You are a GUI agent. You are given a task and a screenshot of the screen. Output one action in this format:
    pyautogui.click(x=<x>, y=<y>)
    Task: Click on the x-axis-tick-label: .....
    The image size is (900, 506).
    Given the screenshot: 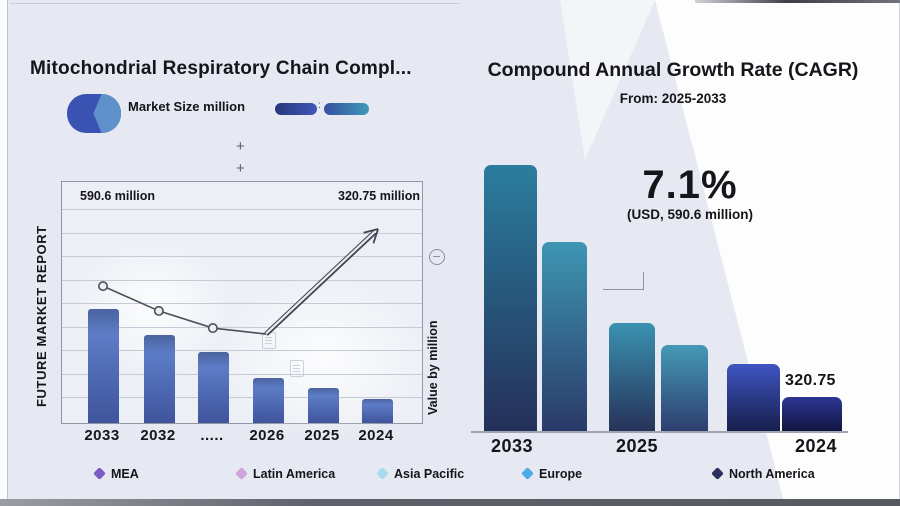 What is the action you would take?
    pyautogui.click(x=212, y=435)
    